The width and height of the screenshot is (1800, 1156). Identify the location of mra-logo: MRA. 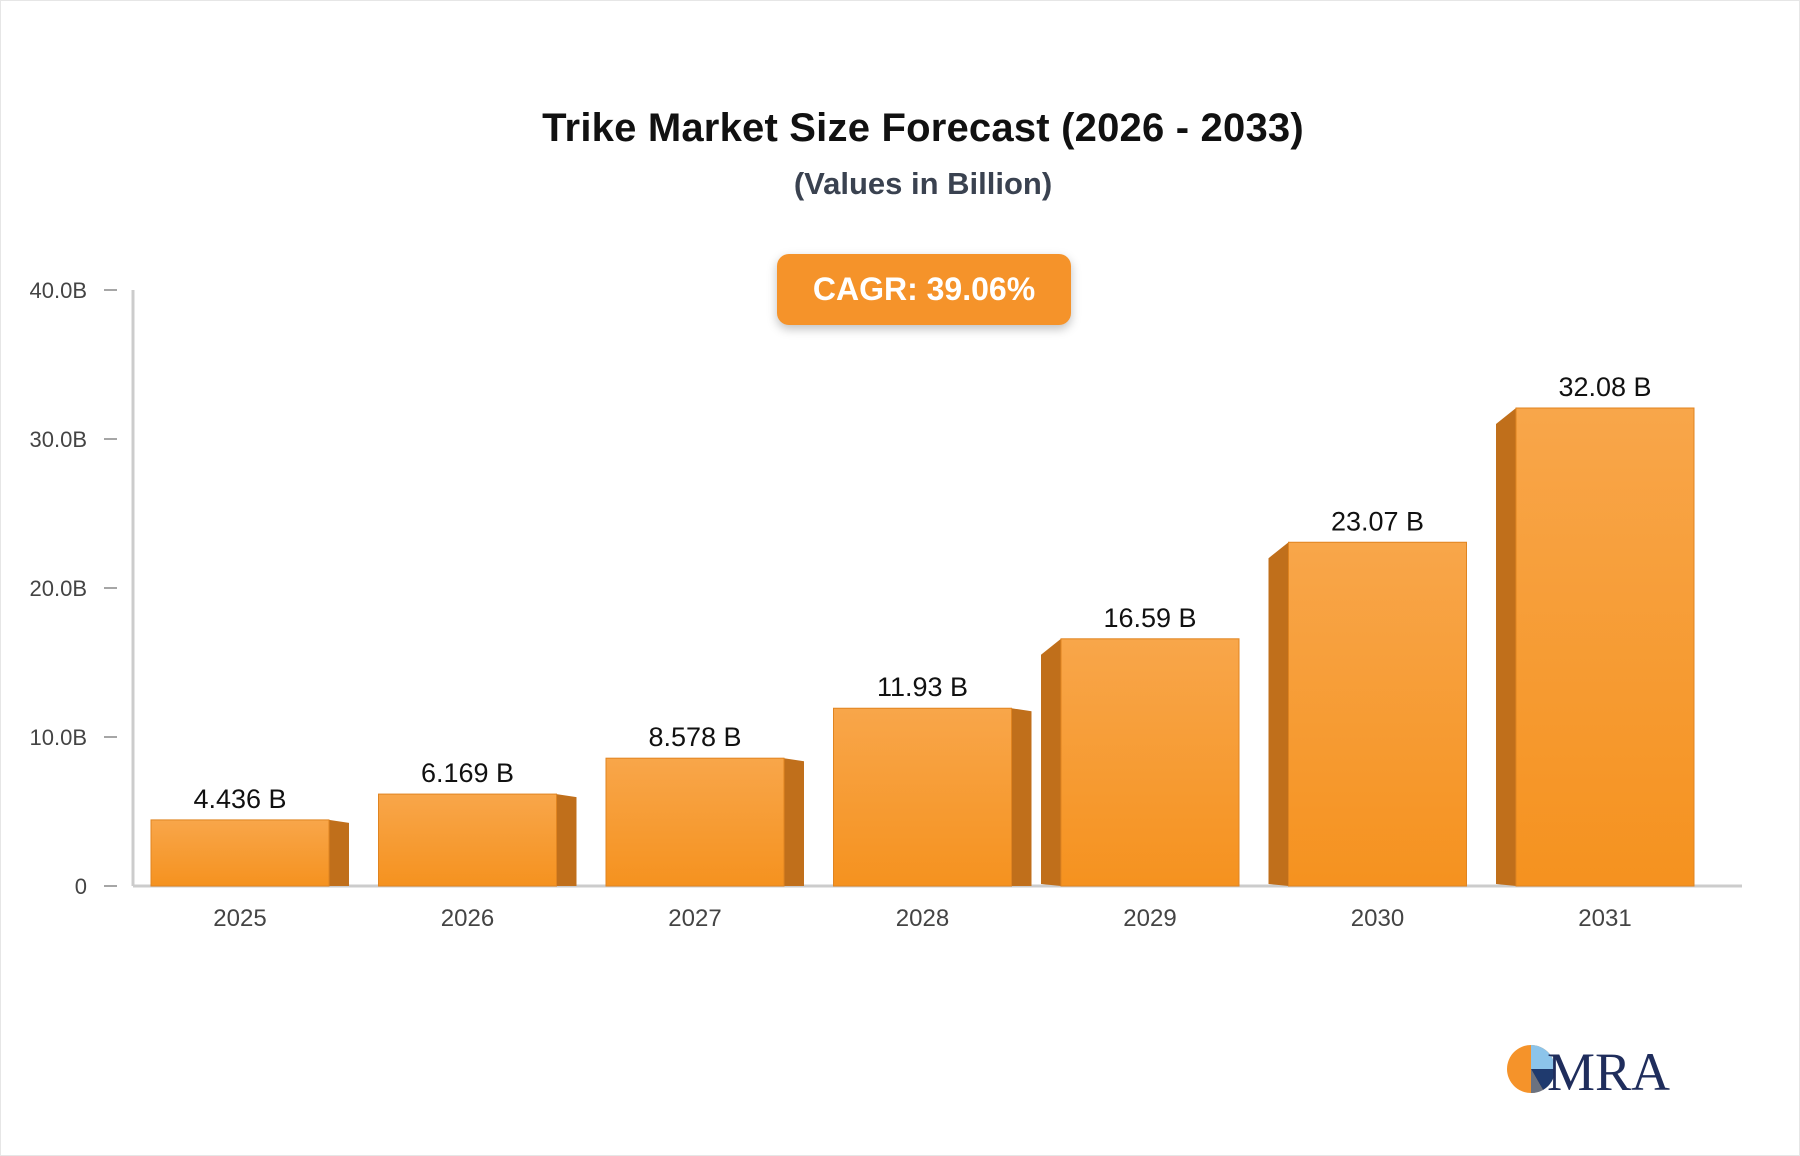
(1588, 1069).